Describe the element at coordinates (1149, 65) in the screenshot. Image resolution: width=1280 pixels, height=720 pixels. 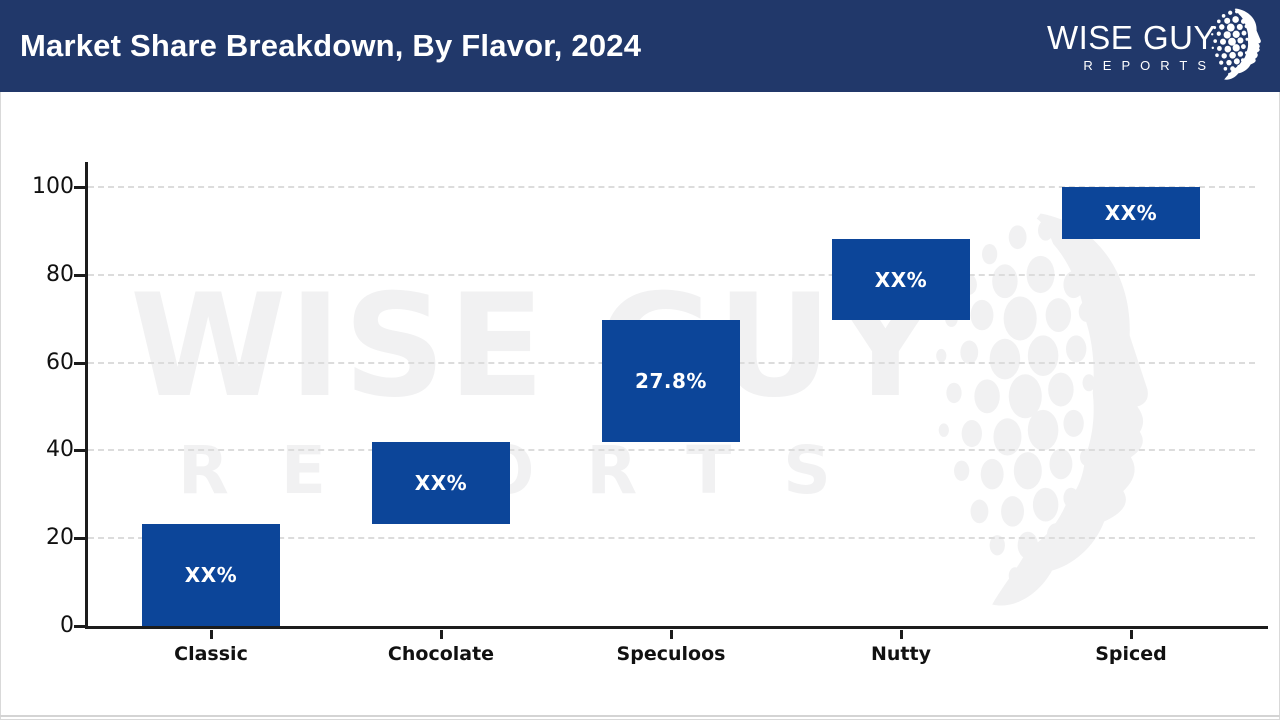
I see `brand-subtitle: REPORTS` at that location.